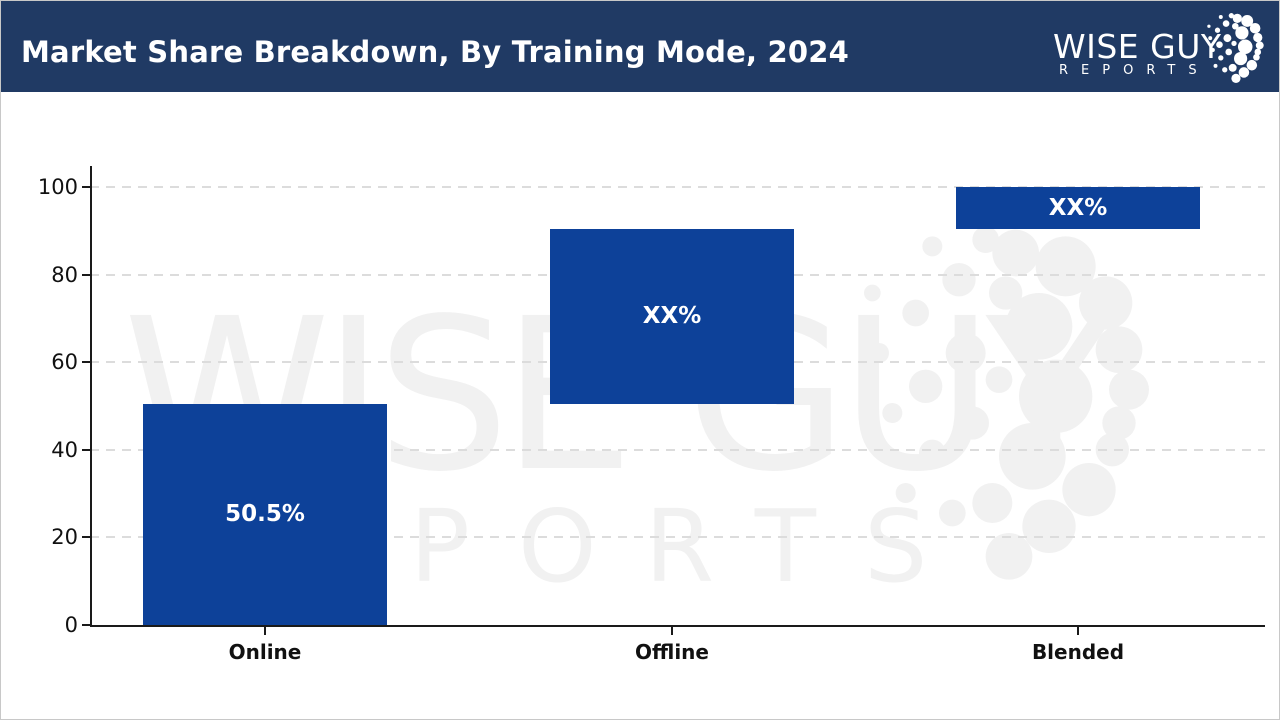  Describe the element at coordinates (57, 187) in the screenshot. I see `y-tick-label-100: 100` at that location.